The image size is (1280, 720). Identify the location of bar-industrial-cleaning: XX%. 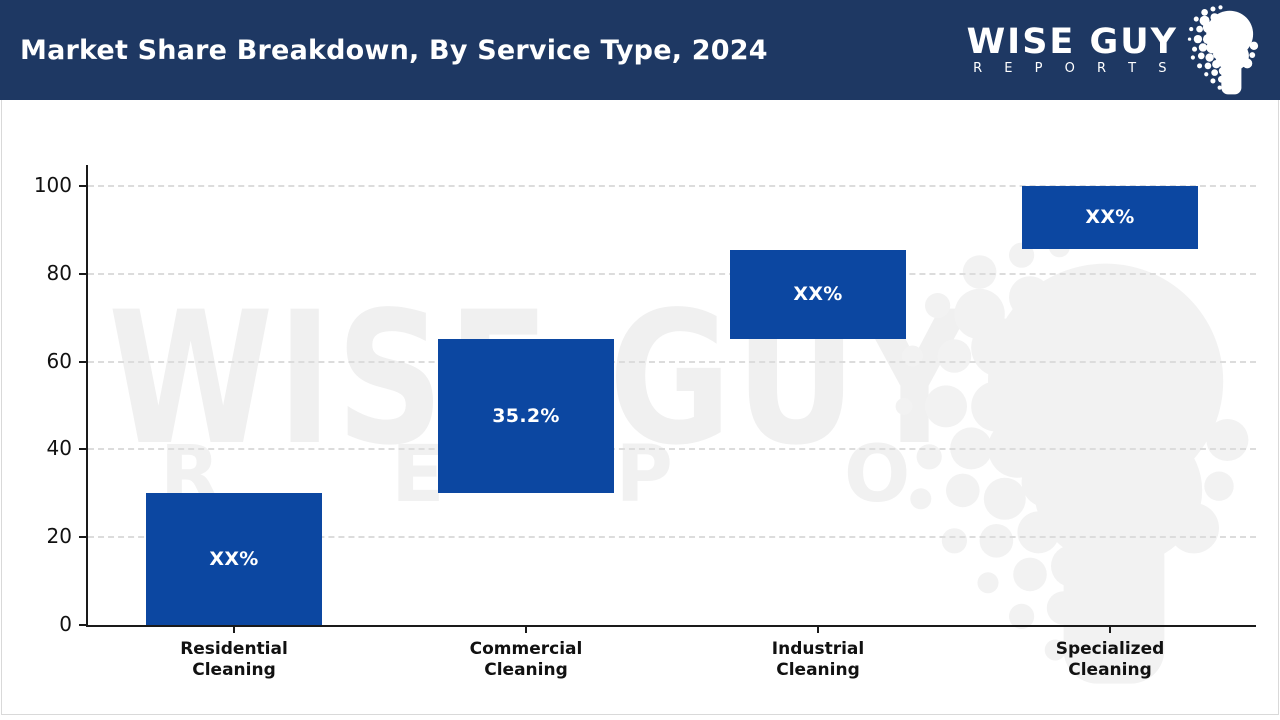
(818, 294).